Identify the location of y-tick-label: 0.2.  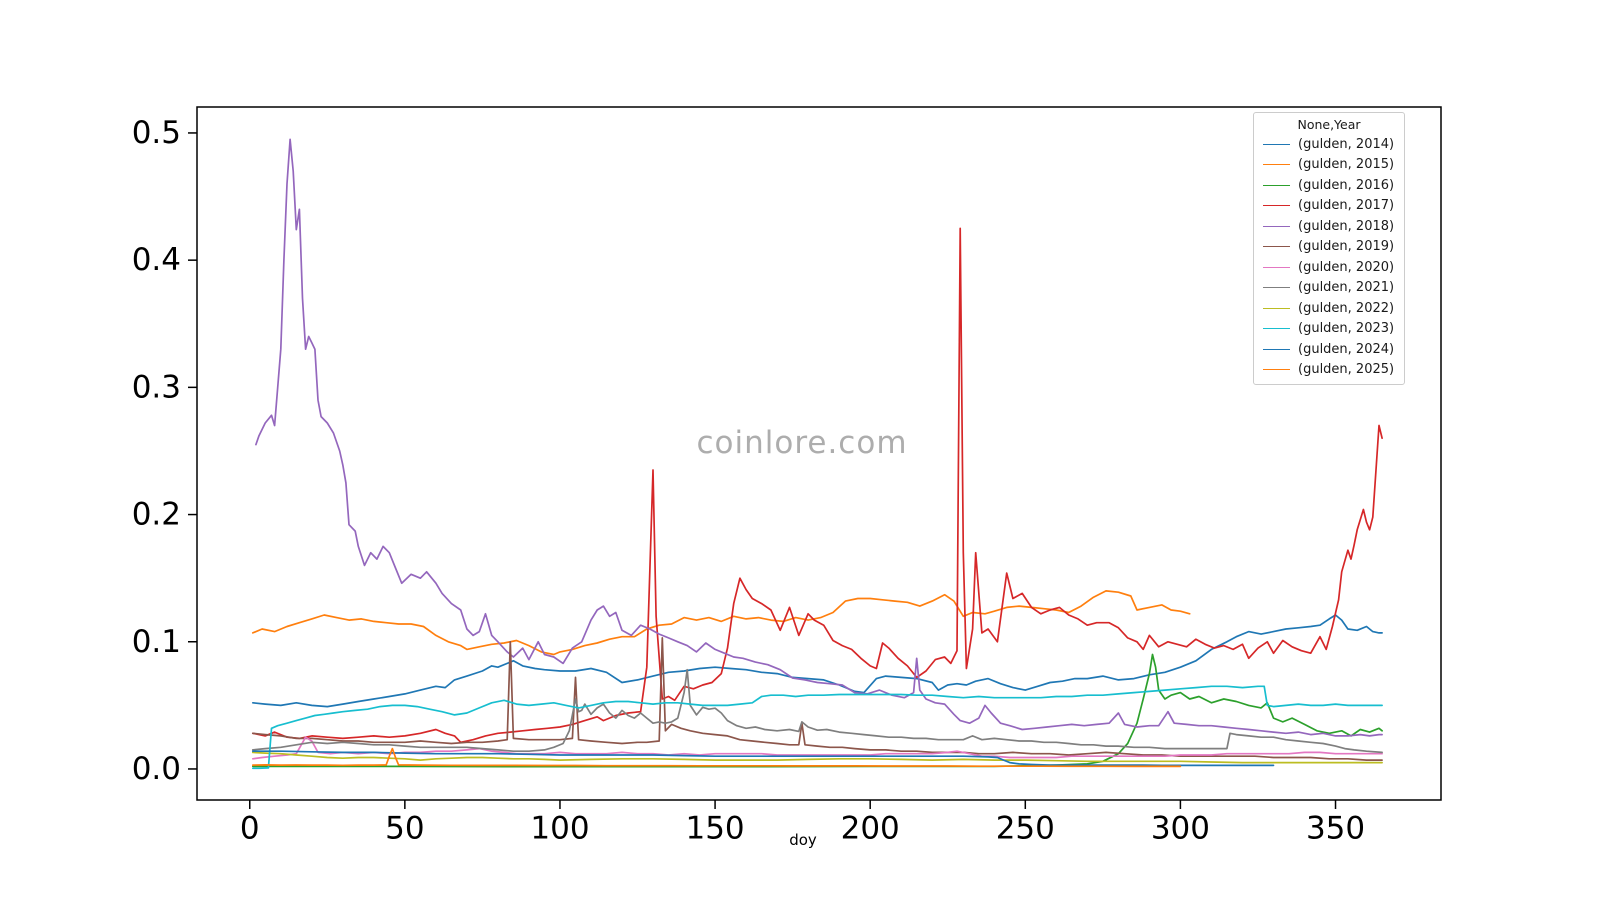
(156, 515).